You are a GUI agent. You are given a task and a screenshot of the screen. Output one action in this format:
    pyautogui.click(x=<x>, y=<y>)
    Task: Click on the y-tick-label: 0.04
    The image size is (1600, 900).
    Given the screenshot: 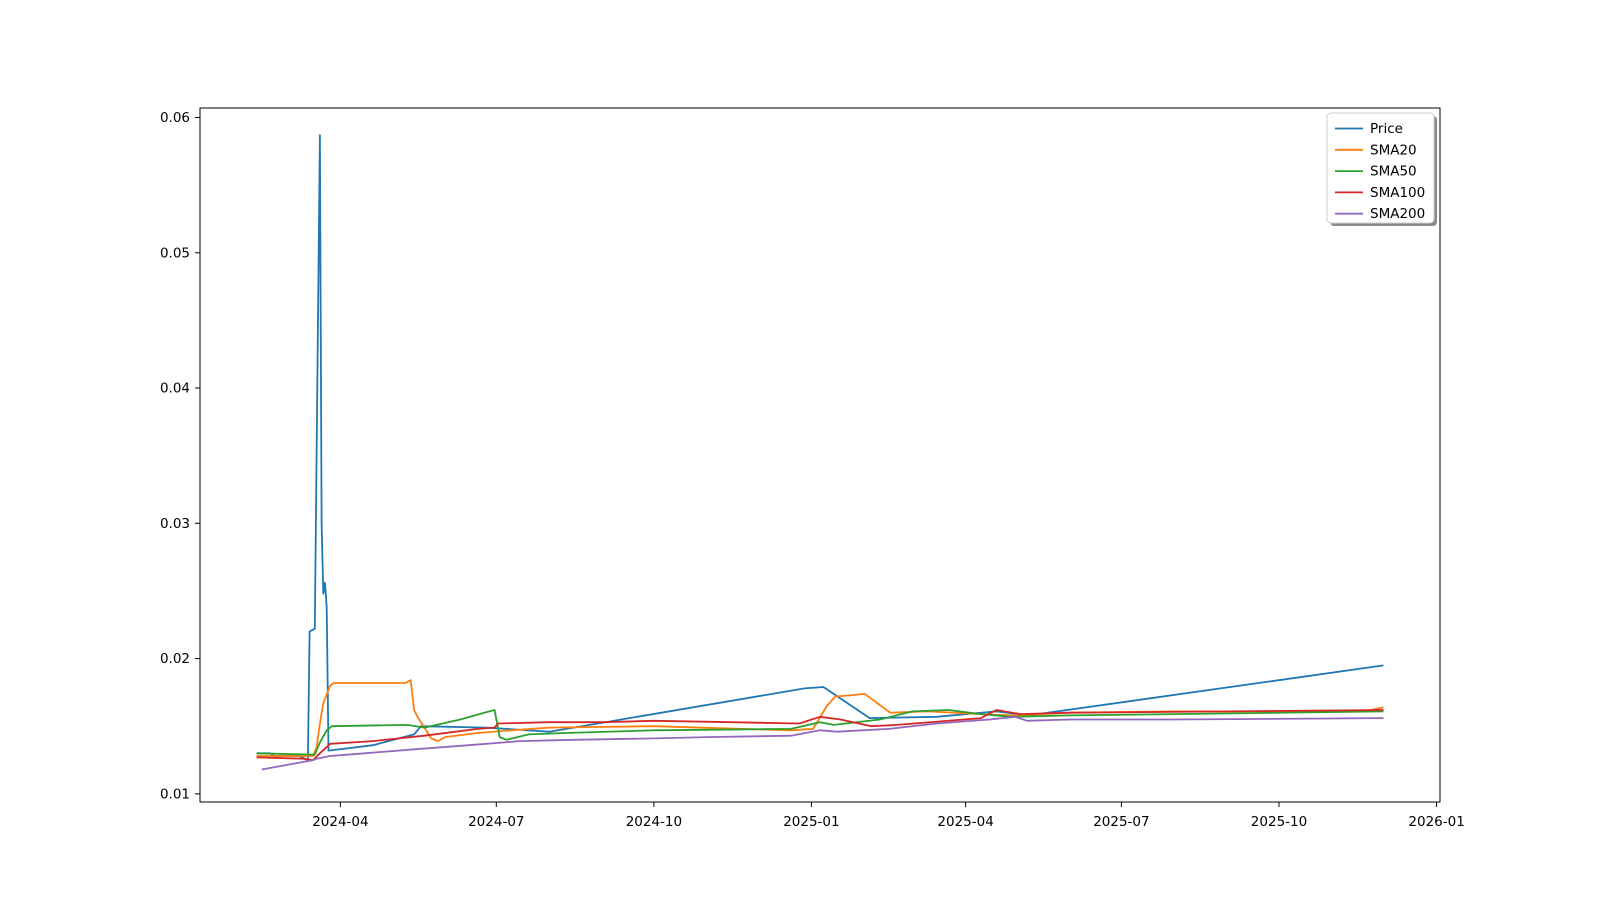 What is the action you would take?
    pyautogui.click(x=175, y=389)
    